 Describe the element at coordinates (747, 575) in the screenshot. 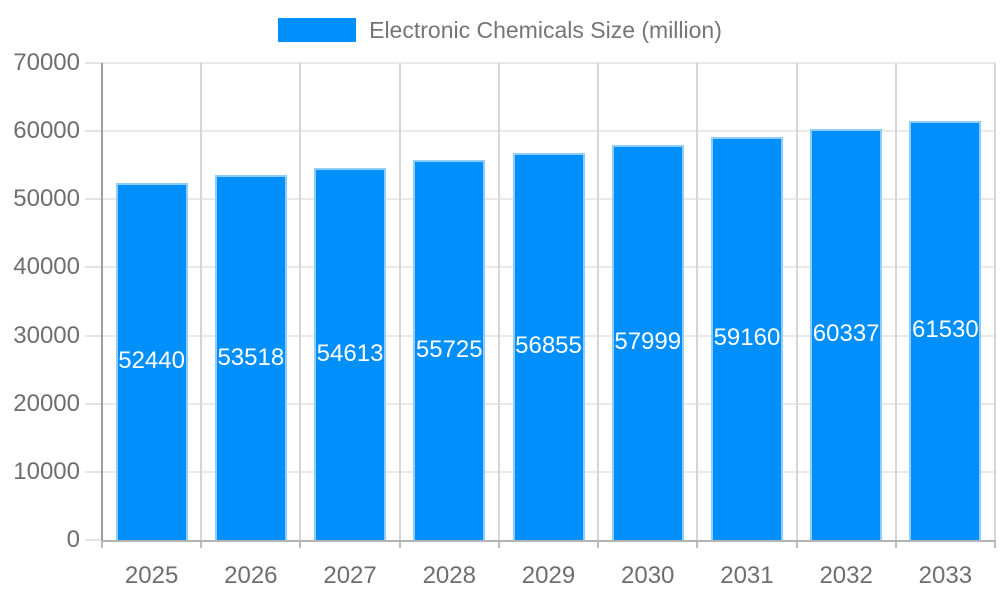

I see `x-axis-tick-label: 2031` at that location.